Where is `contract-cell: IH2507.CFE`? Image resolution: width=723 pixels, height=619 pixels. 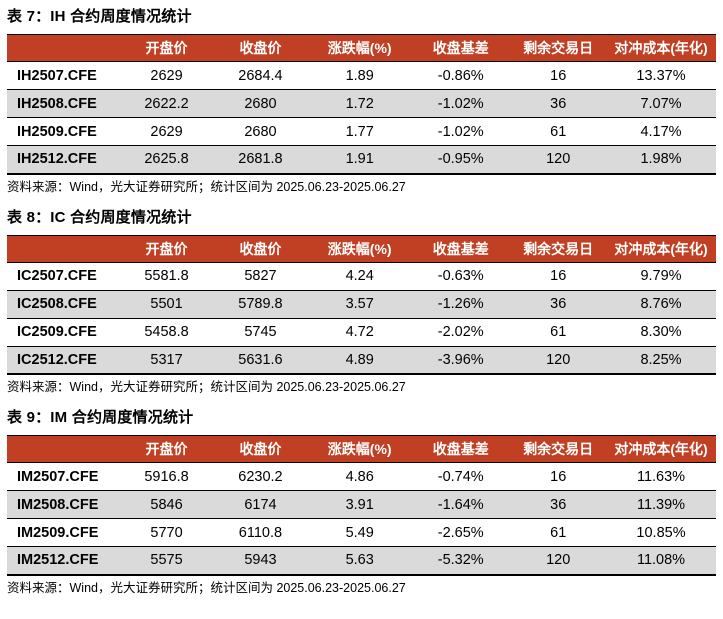
contract-cell: IH2507.CFE is located at coordinates (64, 75).